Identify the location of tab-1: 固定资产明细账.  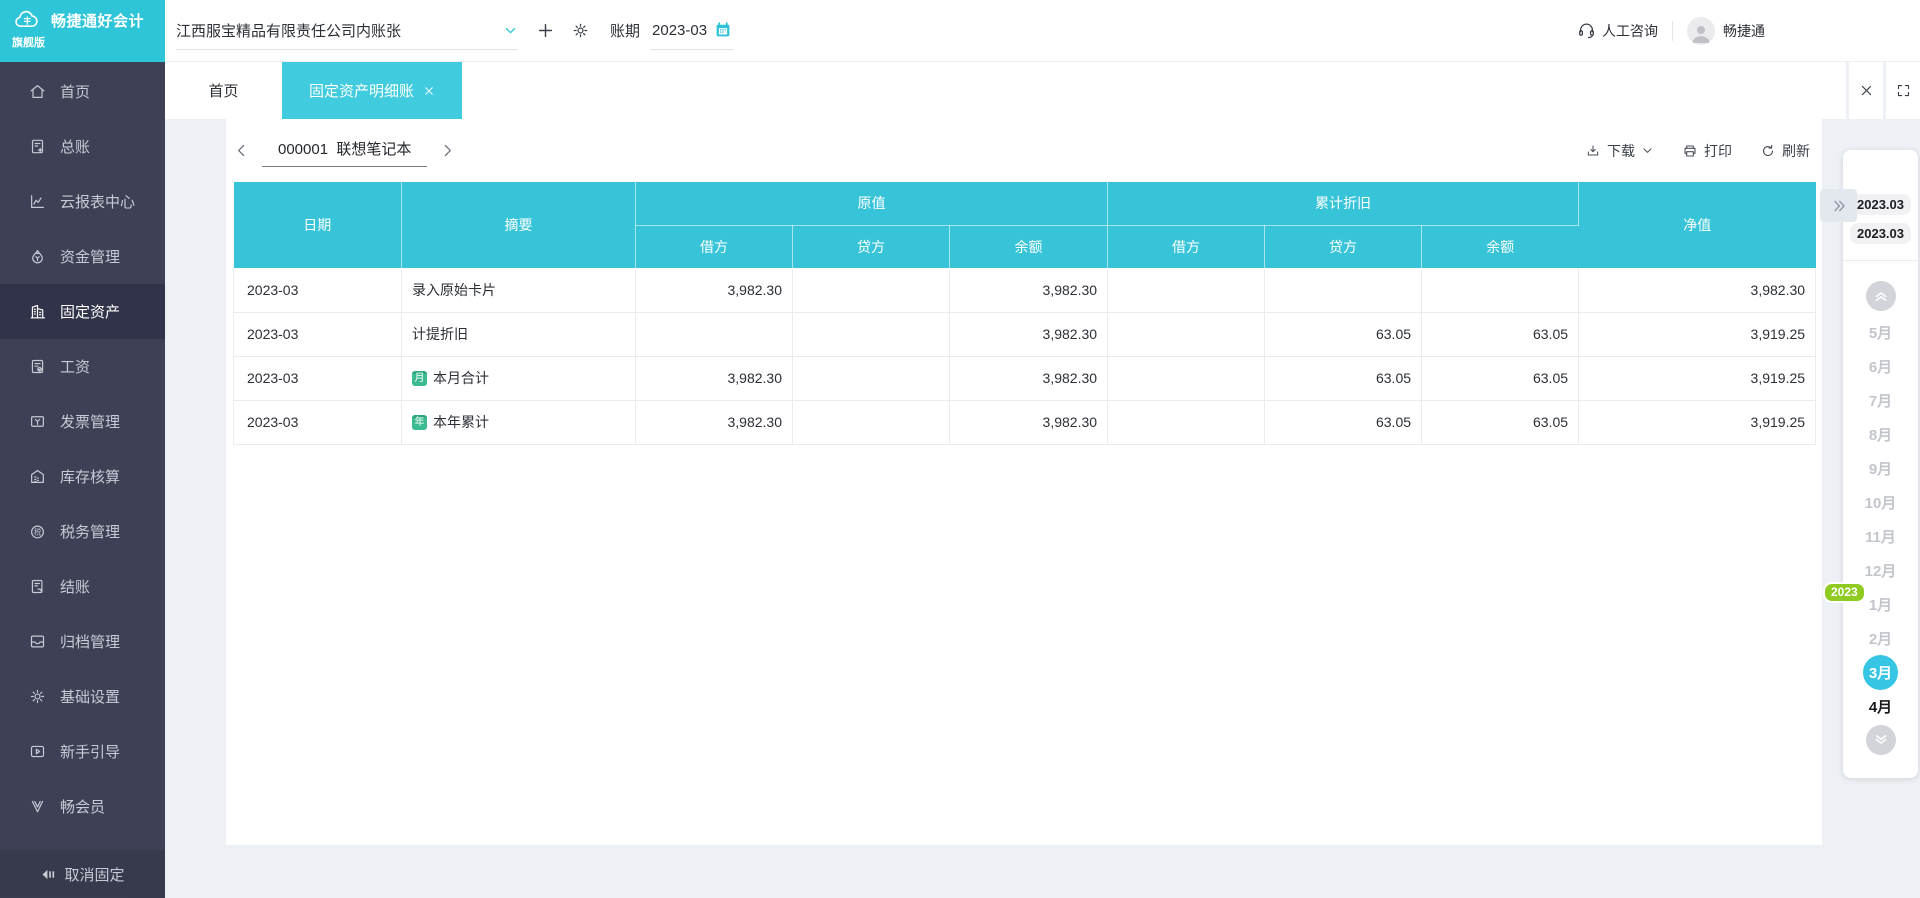
(372, 90).